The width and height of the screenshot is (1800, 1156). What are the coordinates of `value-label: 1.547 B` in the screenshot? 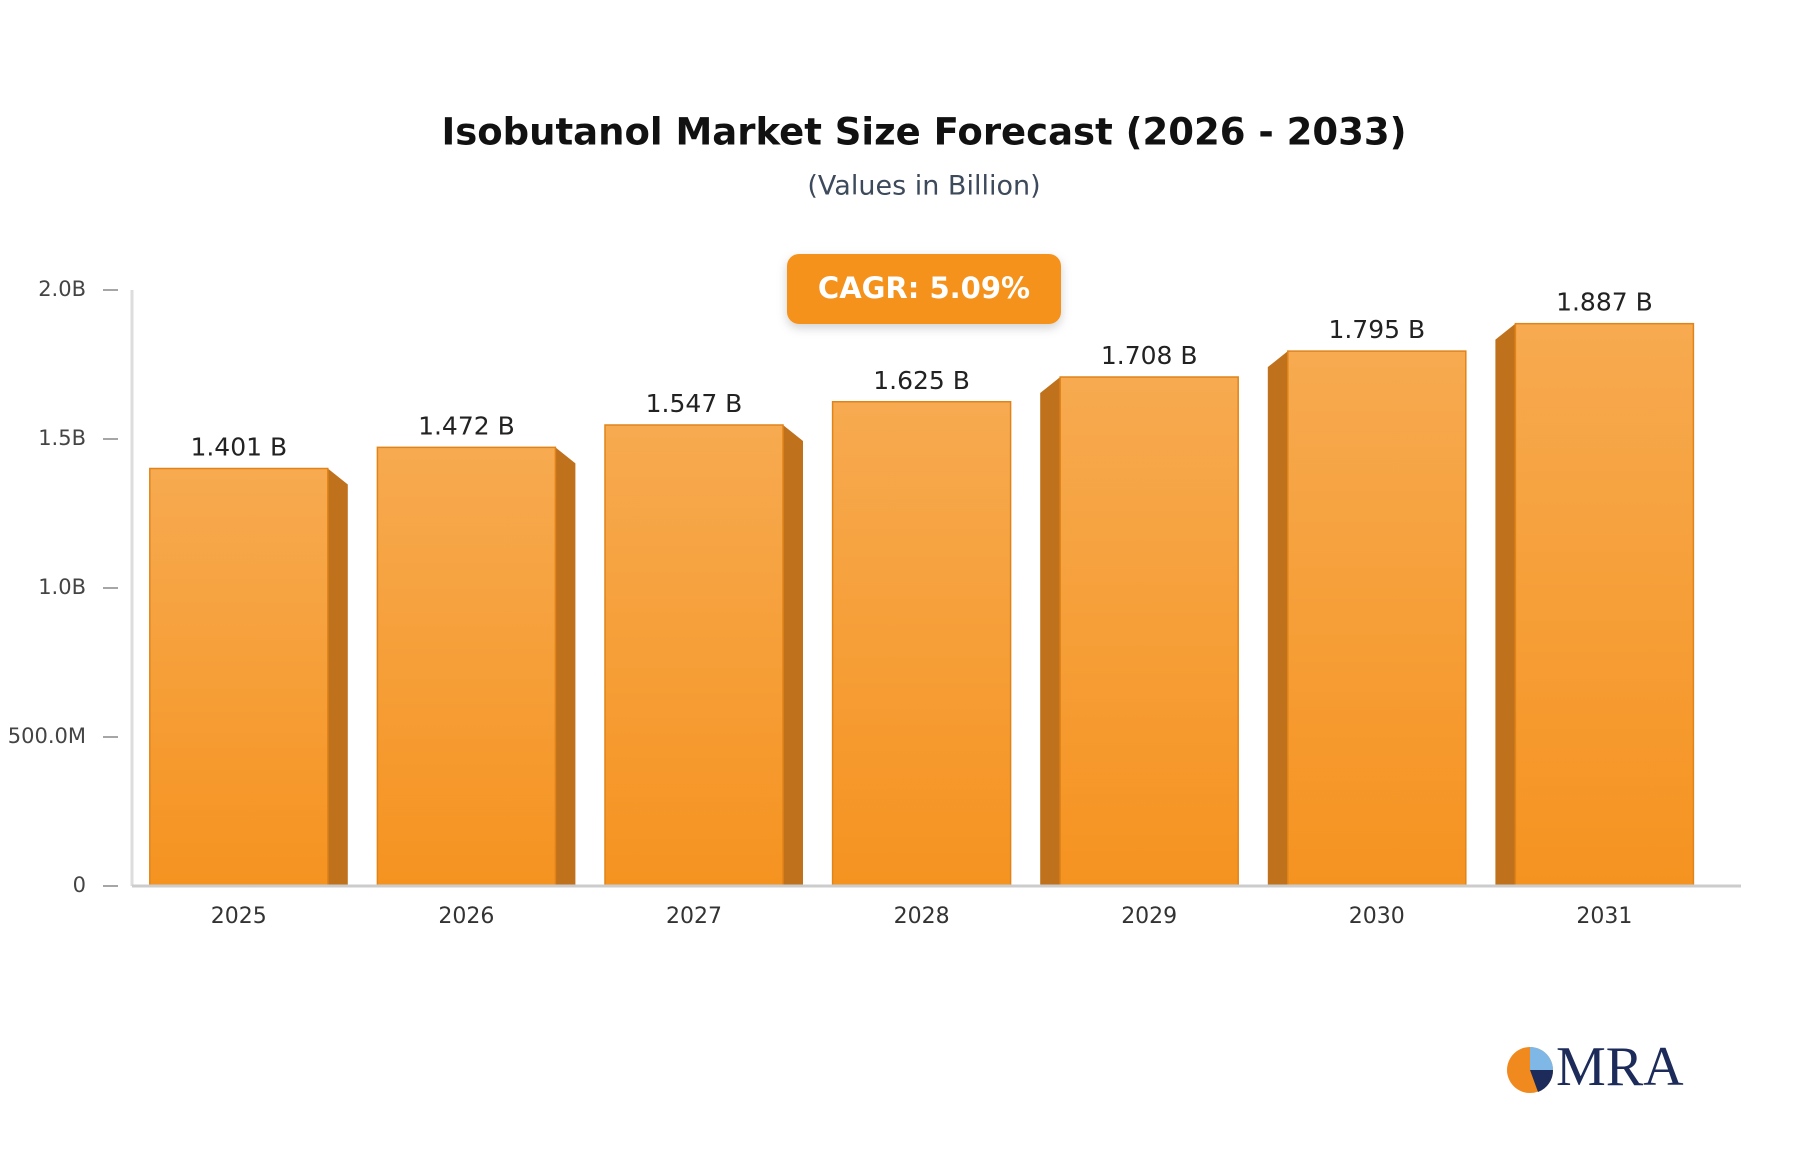 It's located at (694, 403).